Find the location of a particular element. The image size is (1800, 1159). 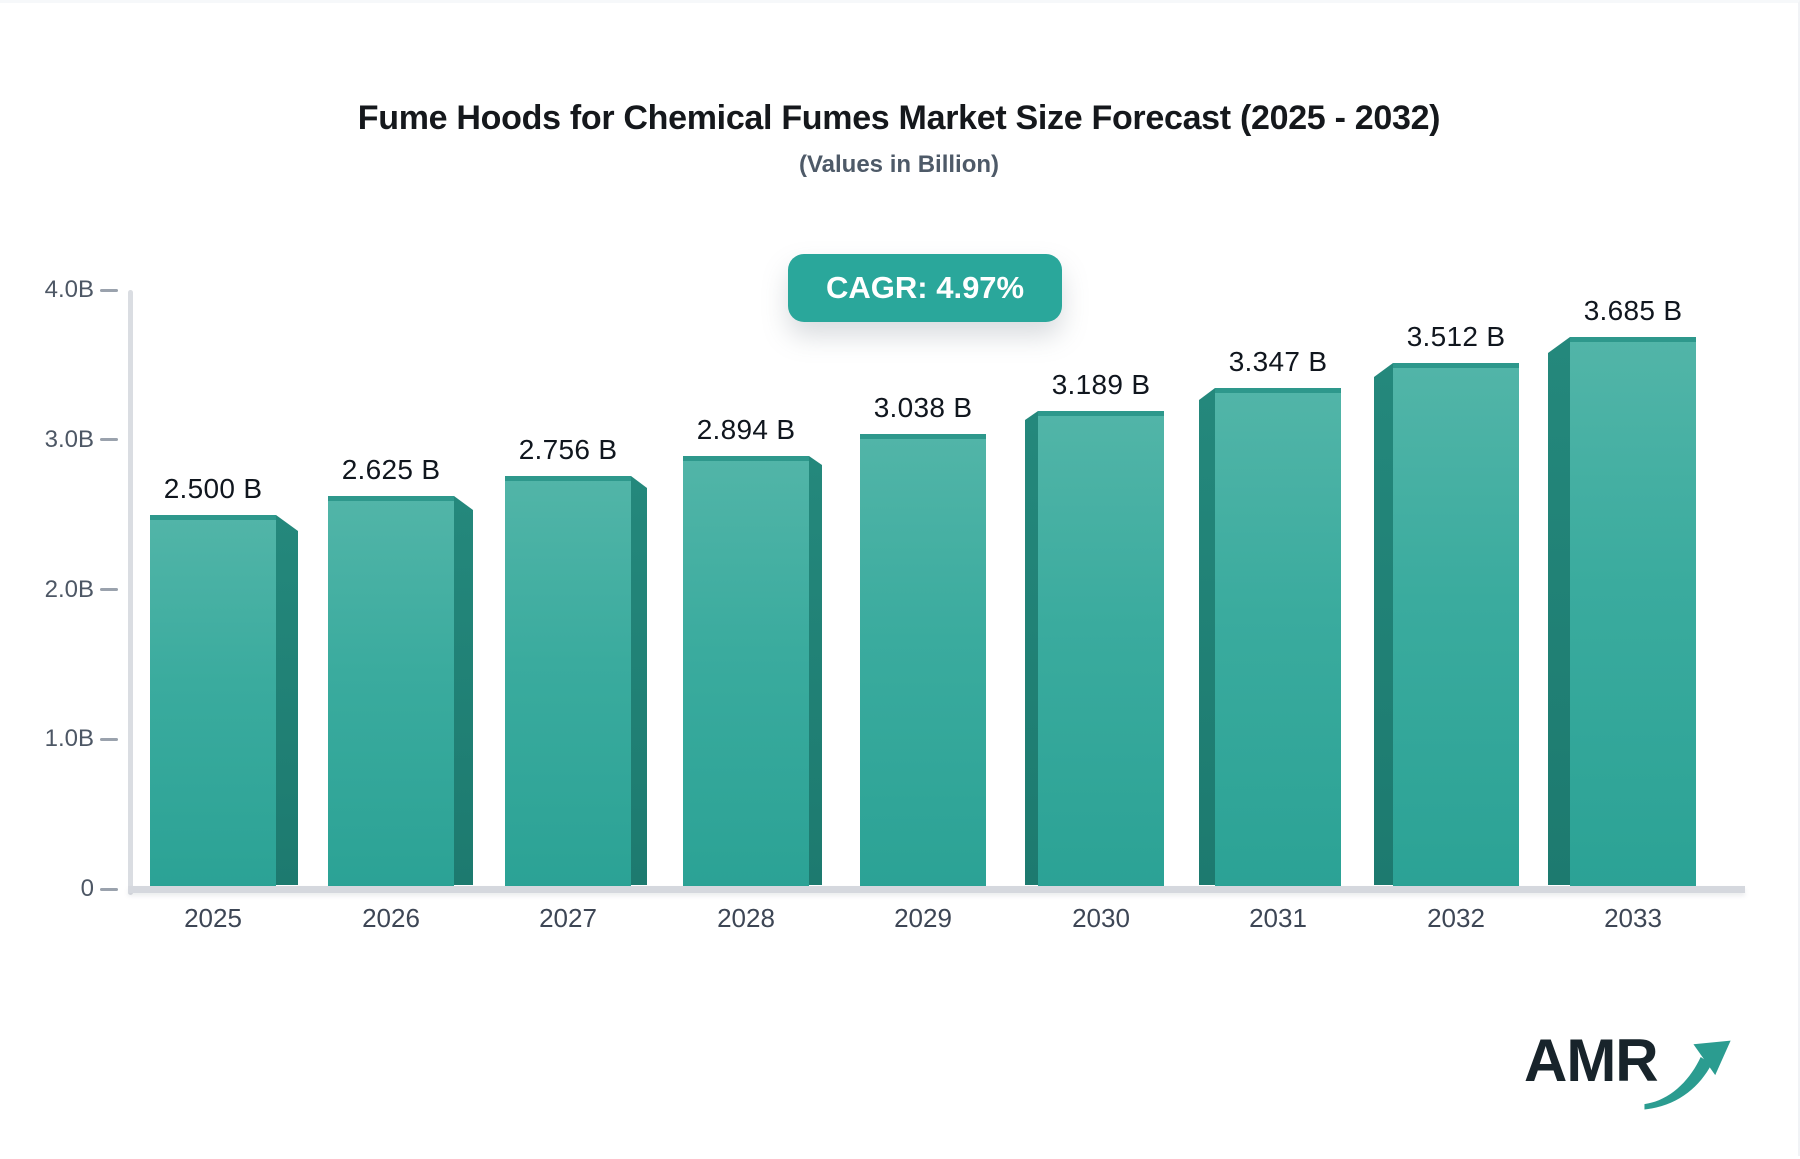

y-tick-label: 3.0B is located at coordinates (69, 439).